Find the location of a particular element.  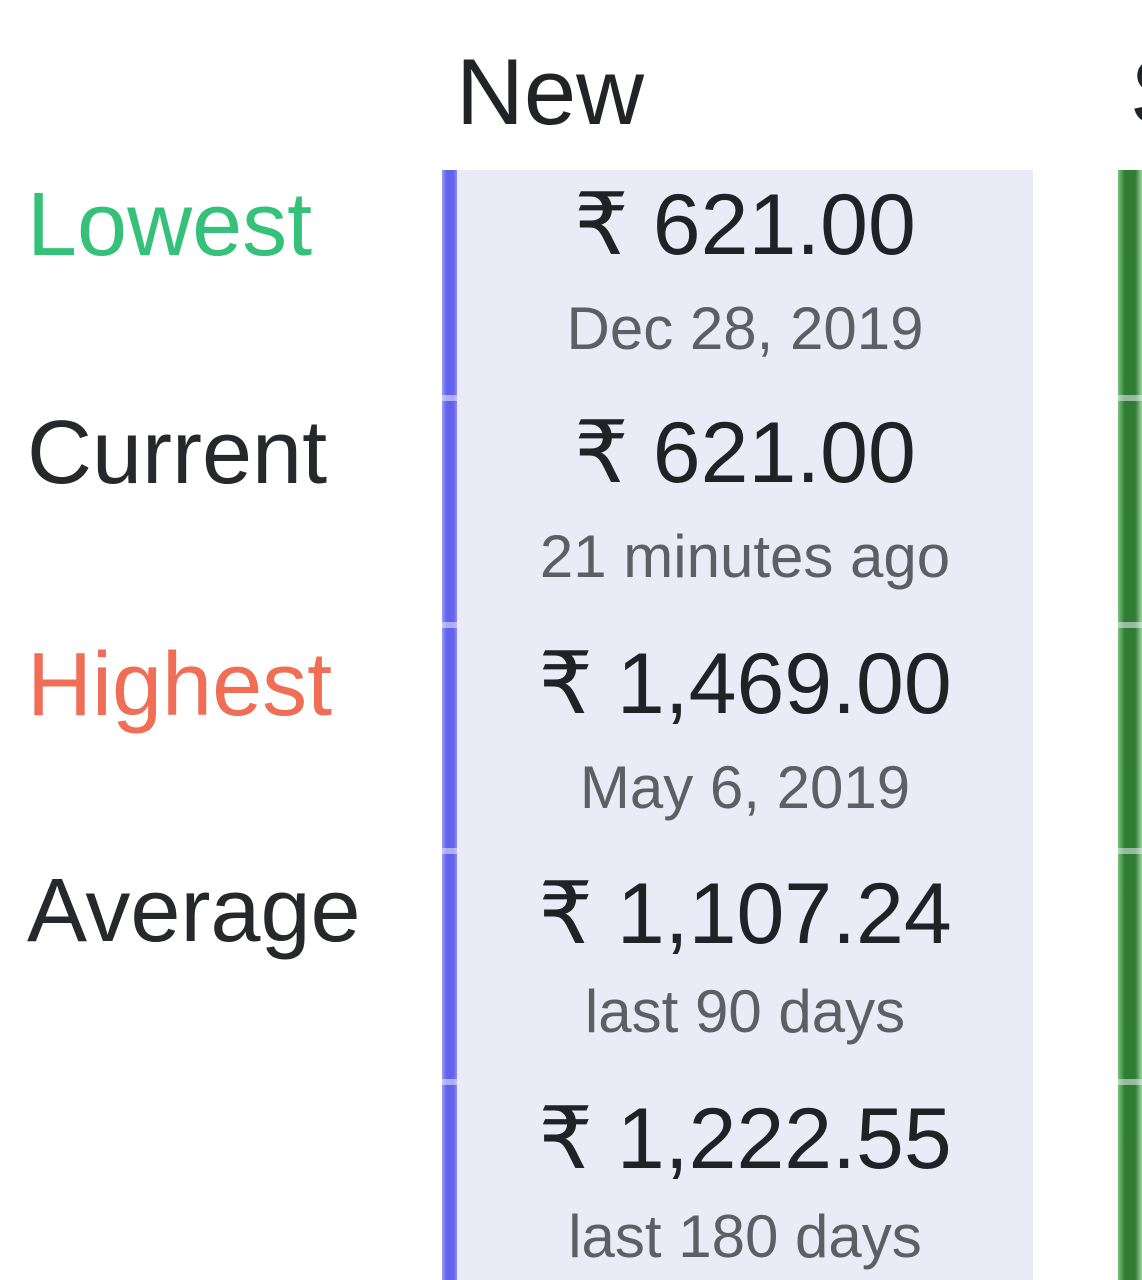

highest-price-date: May 6, 2019 is located at coordinates (745, 787).